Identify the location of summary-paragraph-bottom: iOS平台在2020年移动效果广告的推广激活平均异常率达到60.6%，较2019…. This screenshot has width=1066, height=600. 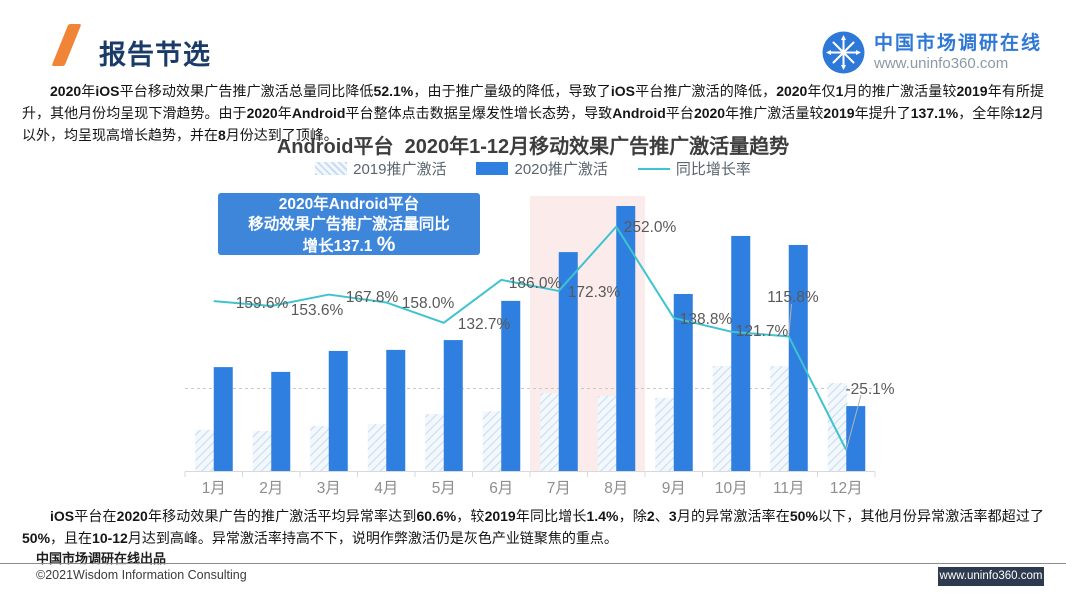
(533, 527).